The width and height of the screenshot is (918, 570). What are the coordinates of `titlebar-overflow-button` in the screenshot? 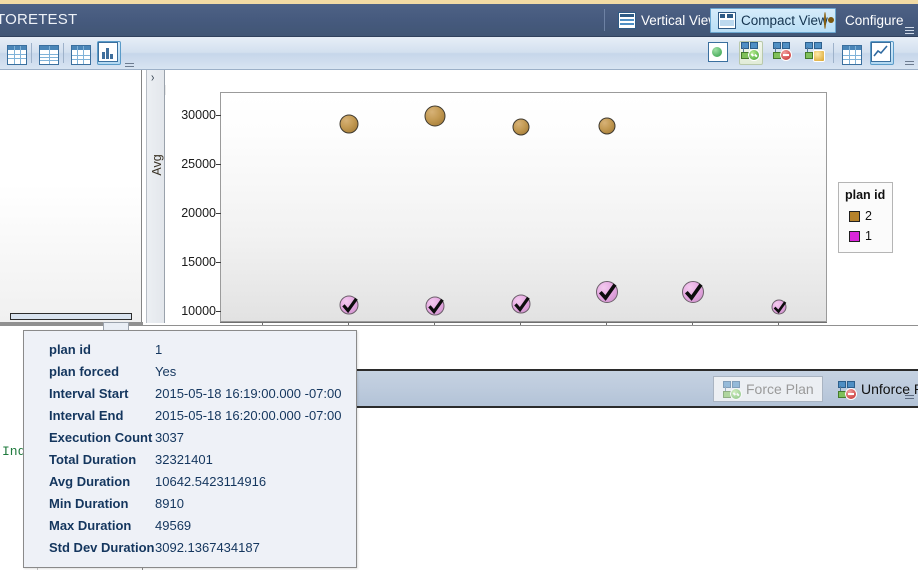 It's located at (909, 23).